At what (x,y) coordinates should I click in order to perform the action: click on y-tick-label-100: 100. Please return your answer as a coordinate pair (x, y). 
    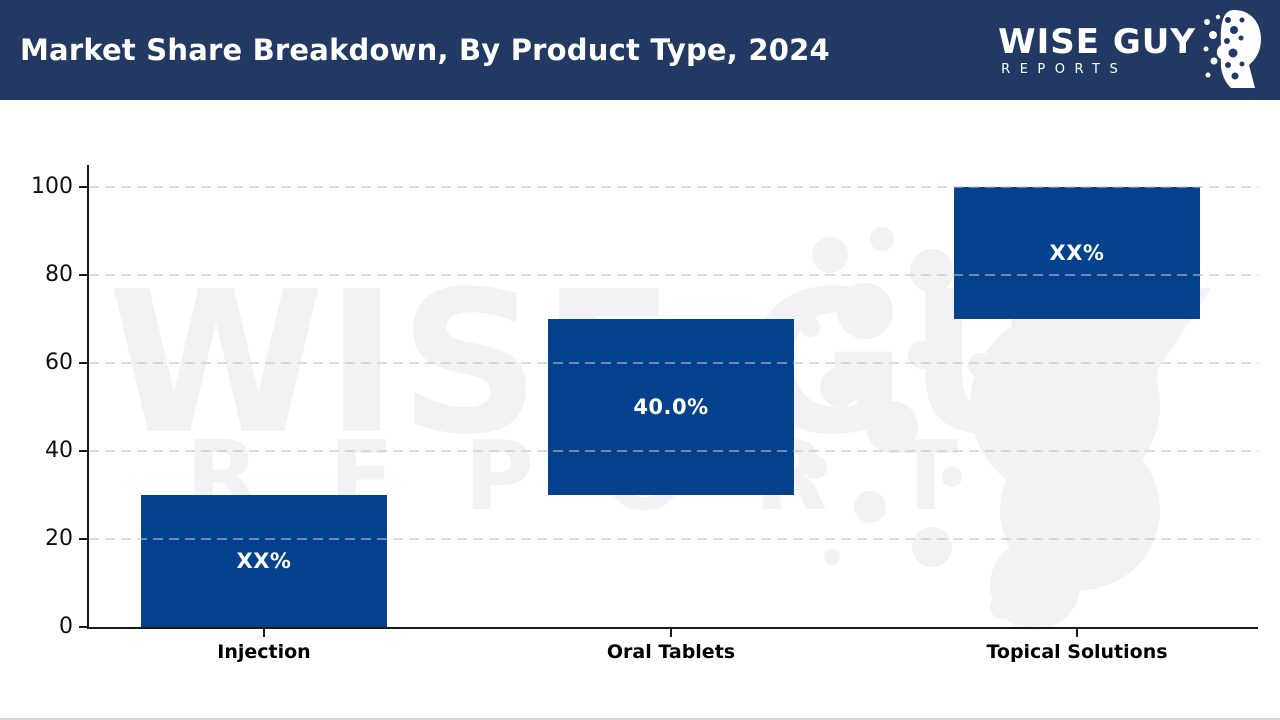
    Looking at the image, I should click on (52, 186).